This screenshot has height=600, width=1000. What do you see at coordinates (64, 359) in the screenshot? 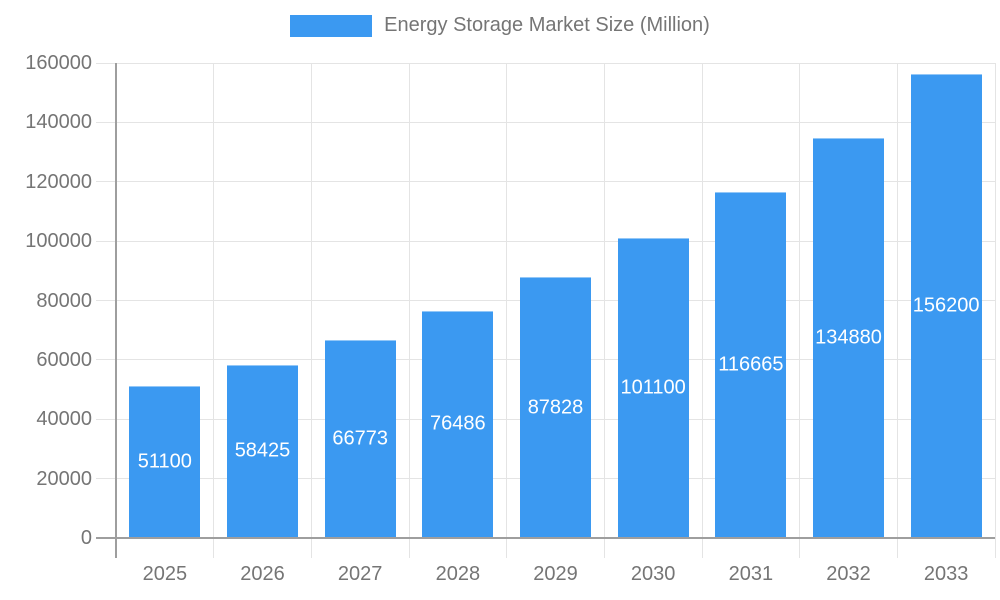
I see `y-tick-label: 60000` at bounding box center [64, 359].